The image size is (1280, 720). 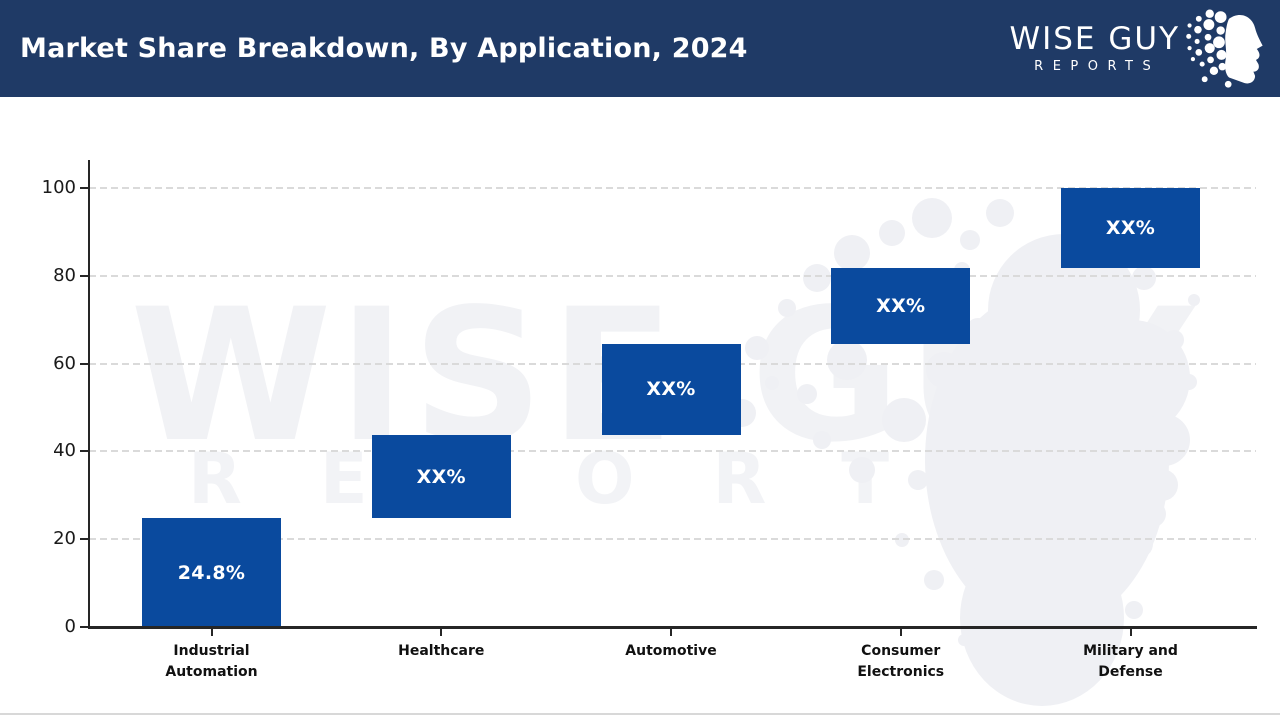 What do you see at coordinates (901, 661) in the screenshot?
I see `category-label: Consumer Electronics` at bounding box center [901, 661].